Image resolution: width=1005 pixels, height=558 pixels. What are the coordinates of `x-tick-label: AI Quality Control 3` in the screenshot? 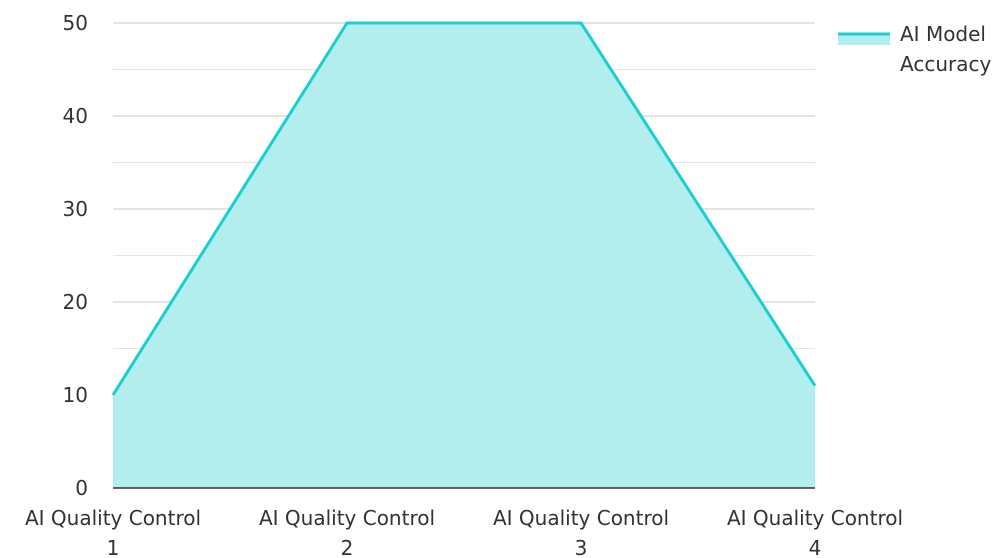 It's located at (581, 532).